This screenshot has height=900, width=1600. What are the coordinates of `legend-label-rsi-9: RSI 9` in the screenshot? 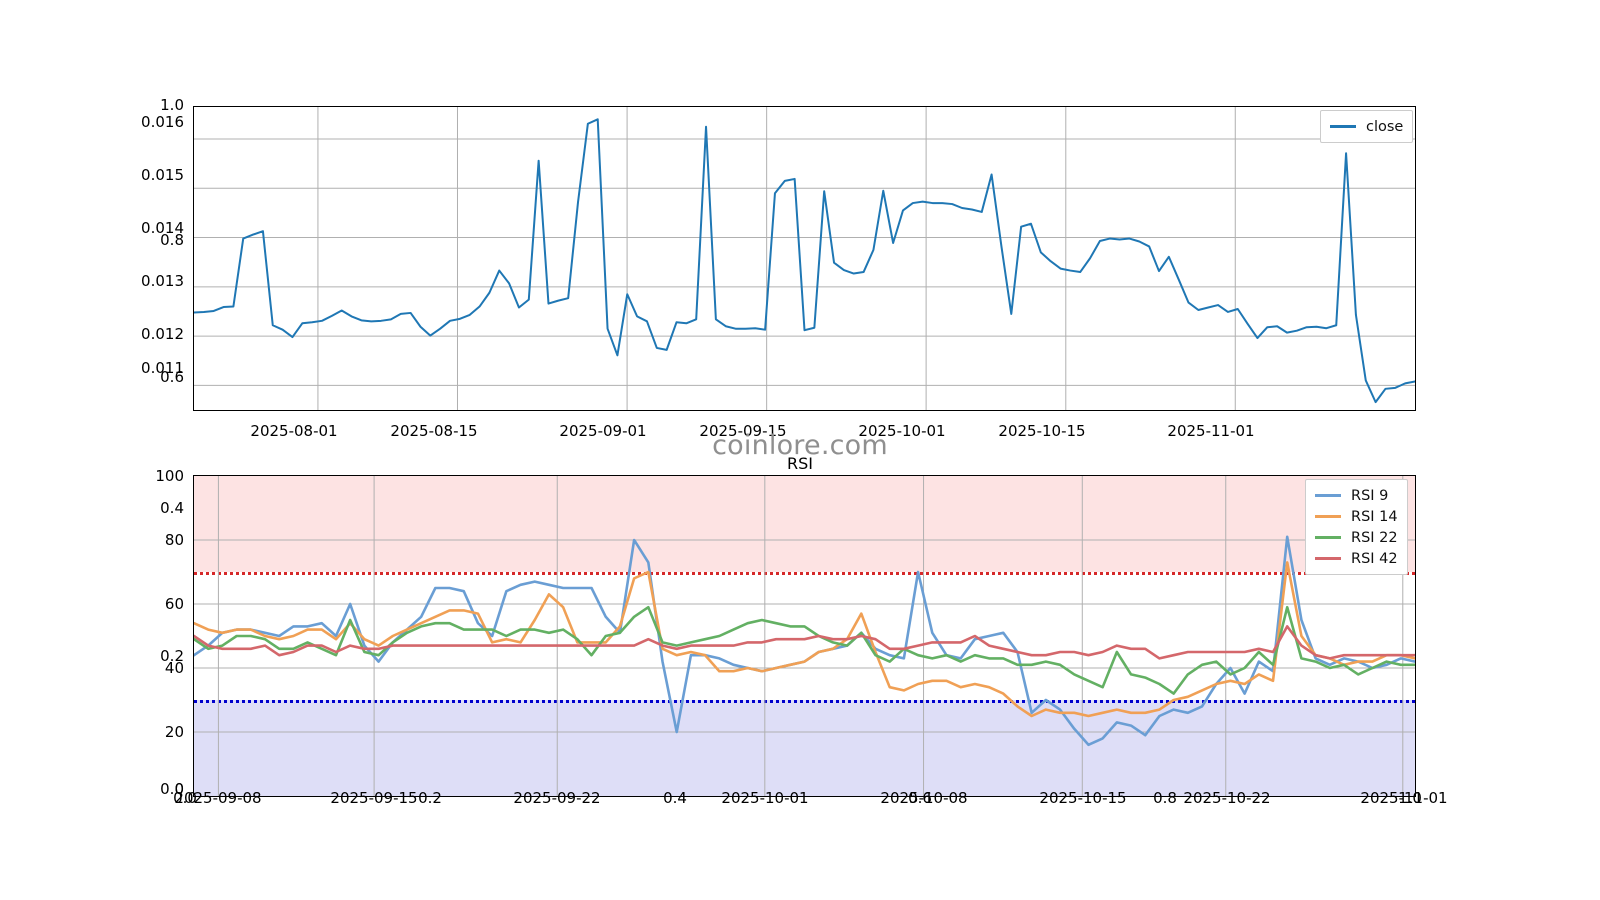 It's located at (1370, 495).